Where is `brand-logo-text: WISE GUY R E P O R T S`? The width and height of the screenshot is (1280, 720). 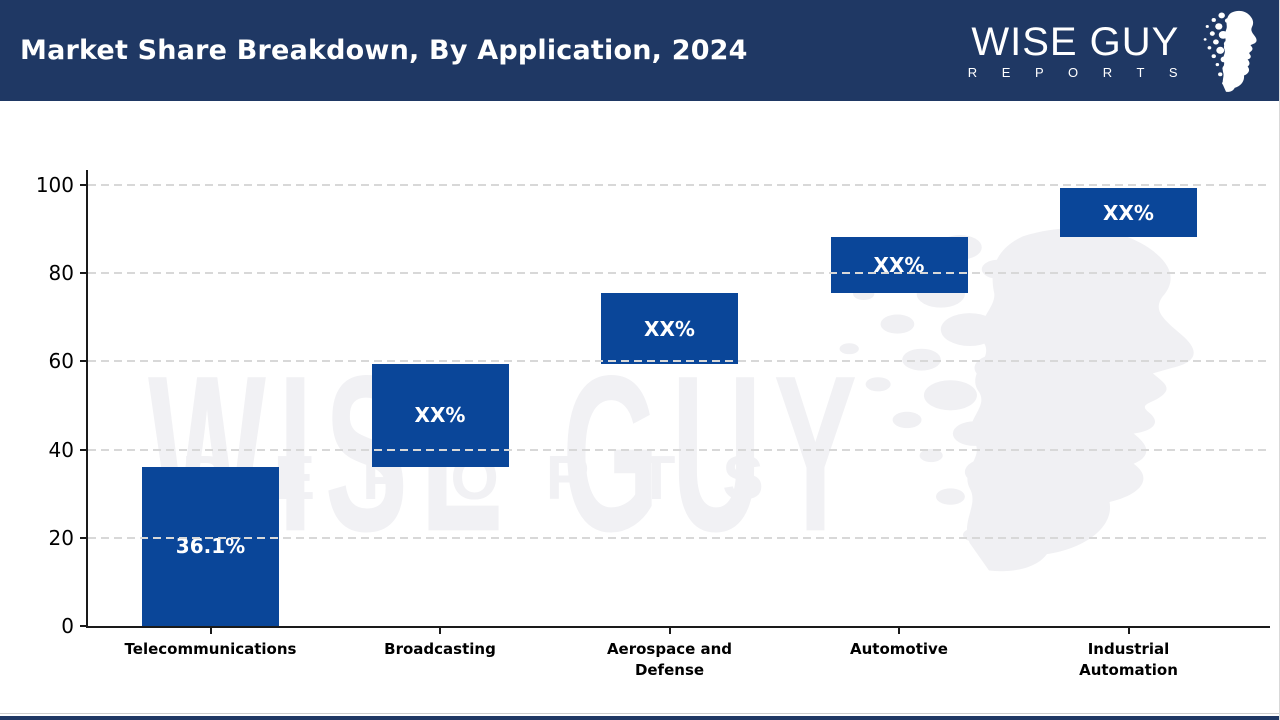 brand-logo-text: WISE GUY R E P O R T S is located at coordinates (1075, 50).